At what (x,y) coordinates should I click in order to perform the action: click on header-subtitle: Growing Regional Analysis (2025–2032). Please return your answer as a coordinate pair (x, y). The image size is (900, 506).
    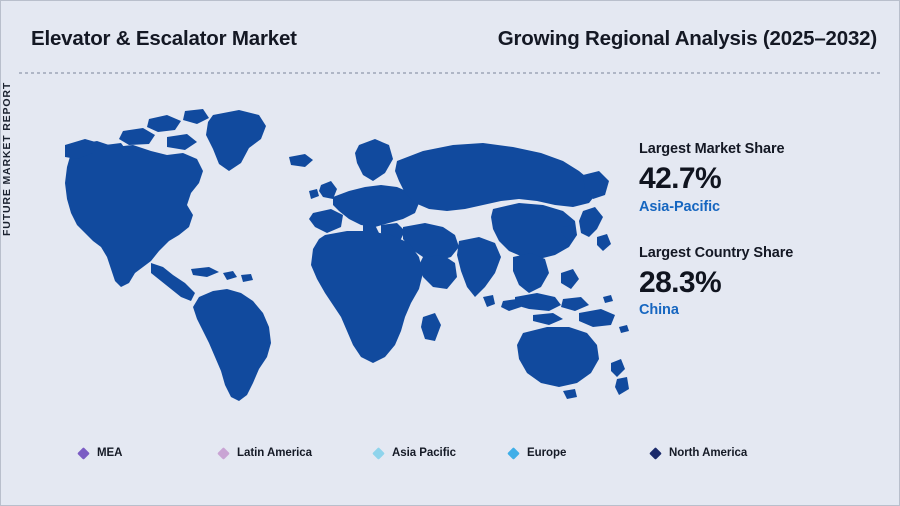
    Looking at the image, I should click on (687, 38).